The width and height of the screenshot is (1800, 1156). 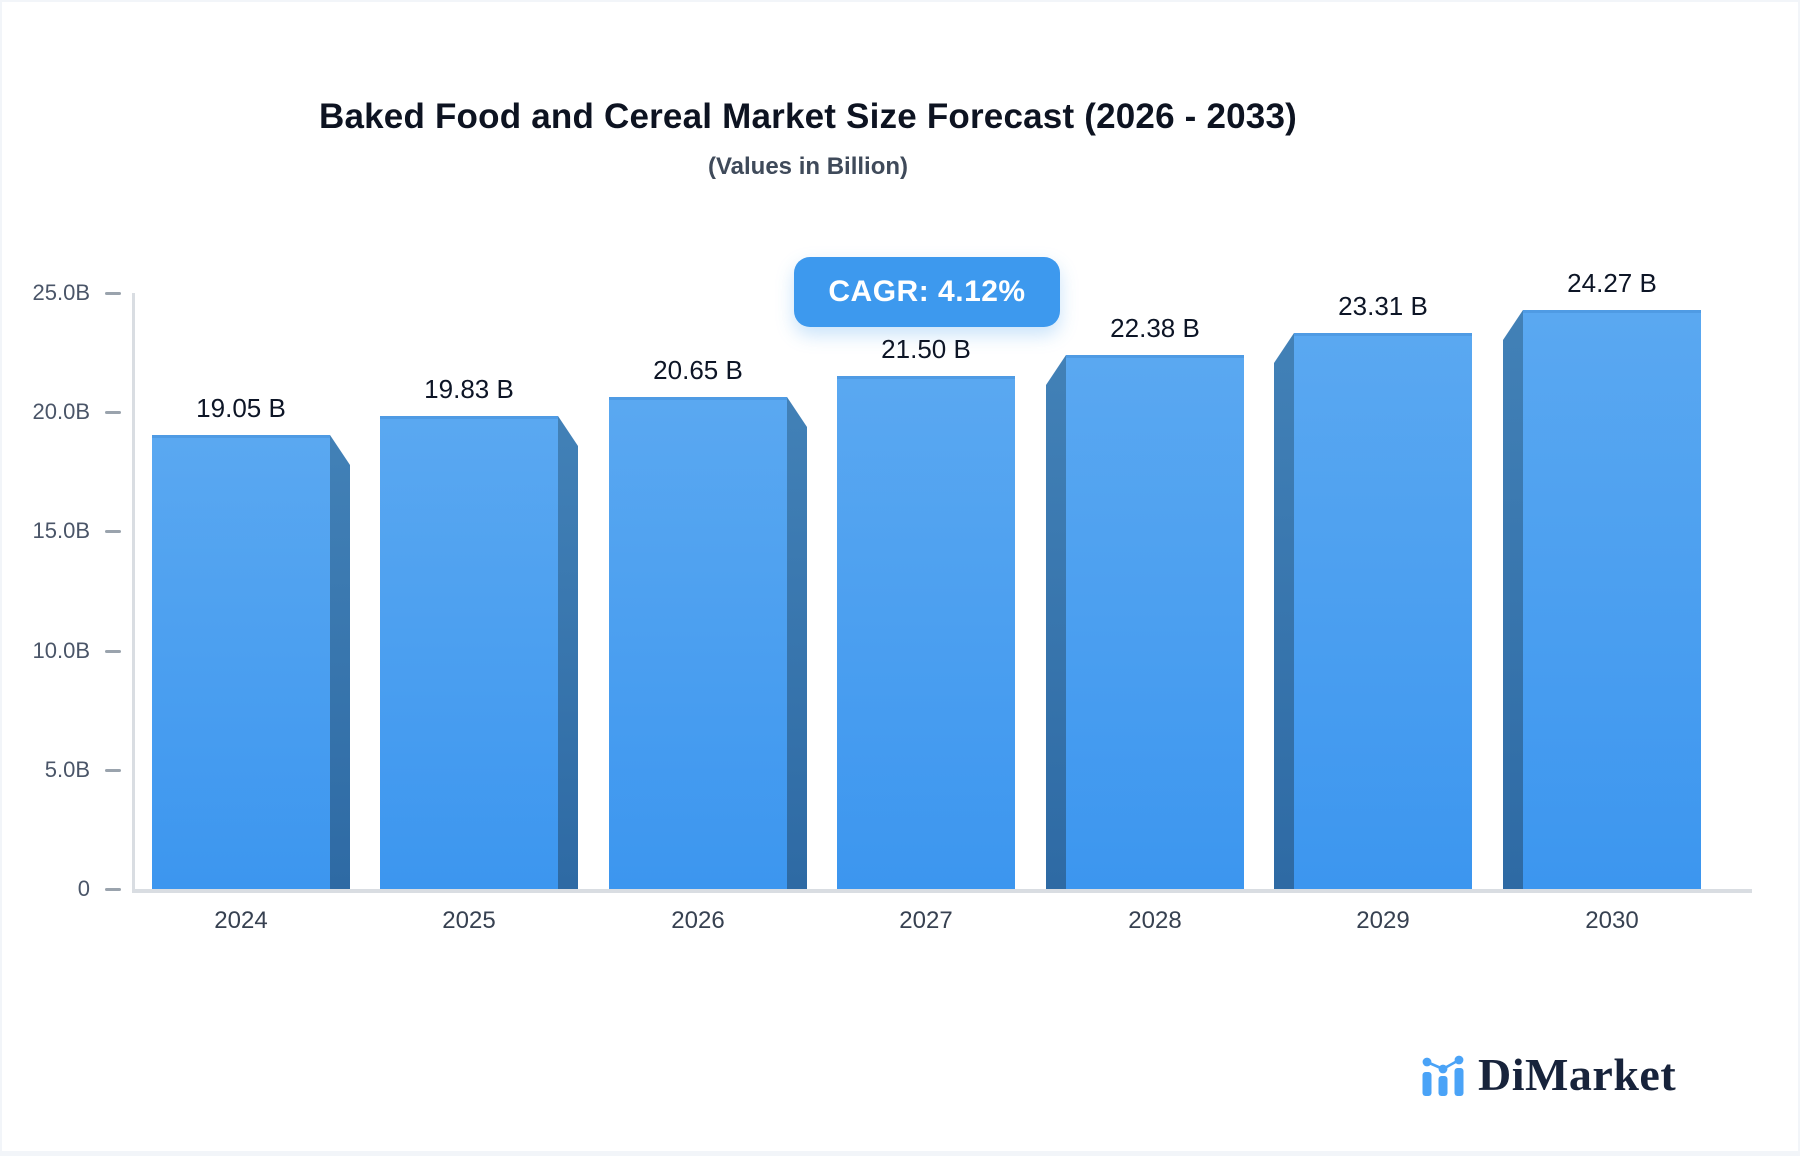 I want to click on y-axis-line, so click(x=133, y=592).